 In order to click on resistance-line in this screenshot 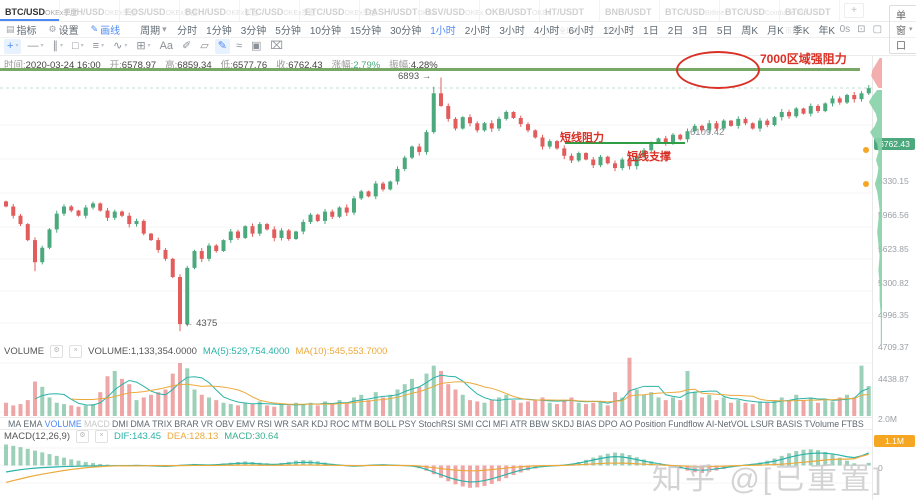, I will do `click(430, 69)`.